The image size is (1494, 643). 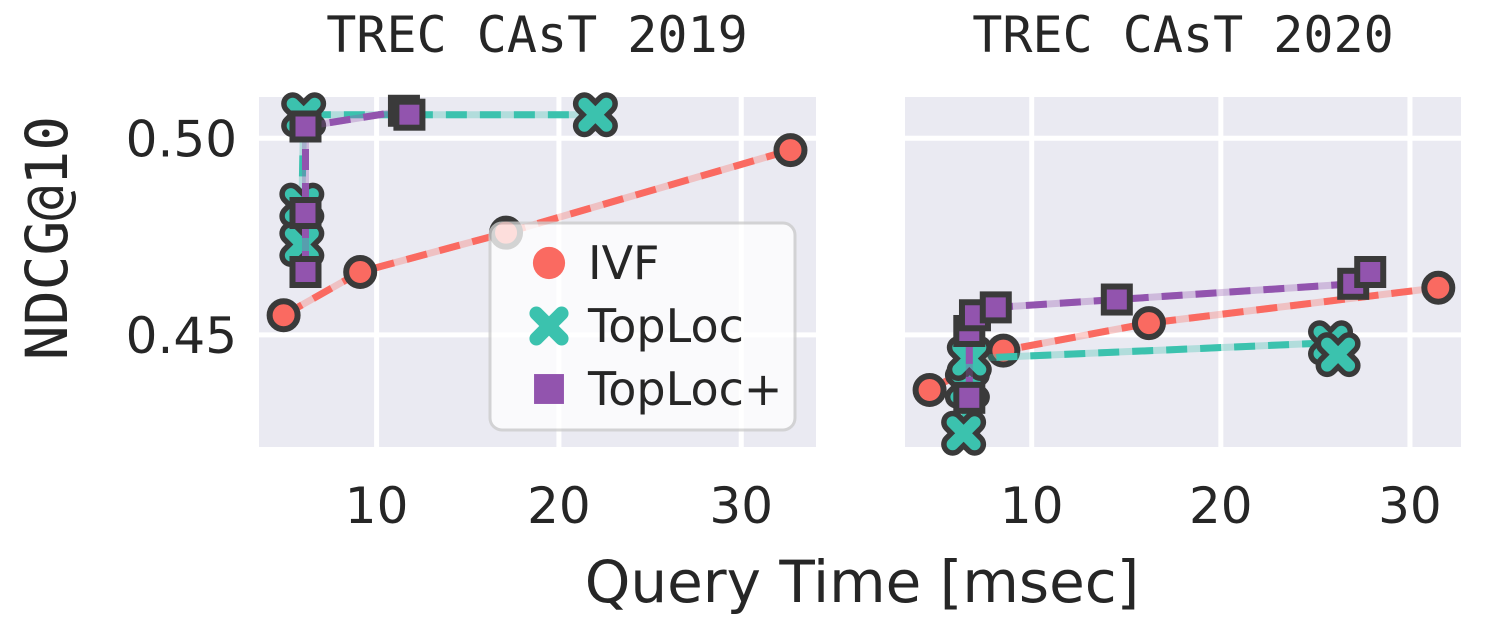 I want to click on legend: IVF TopLoc TopLoc+, so click(x=642, y=326).